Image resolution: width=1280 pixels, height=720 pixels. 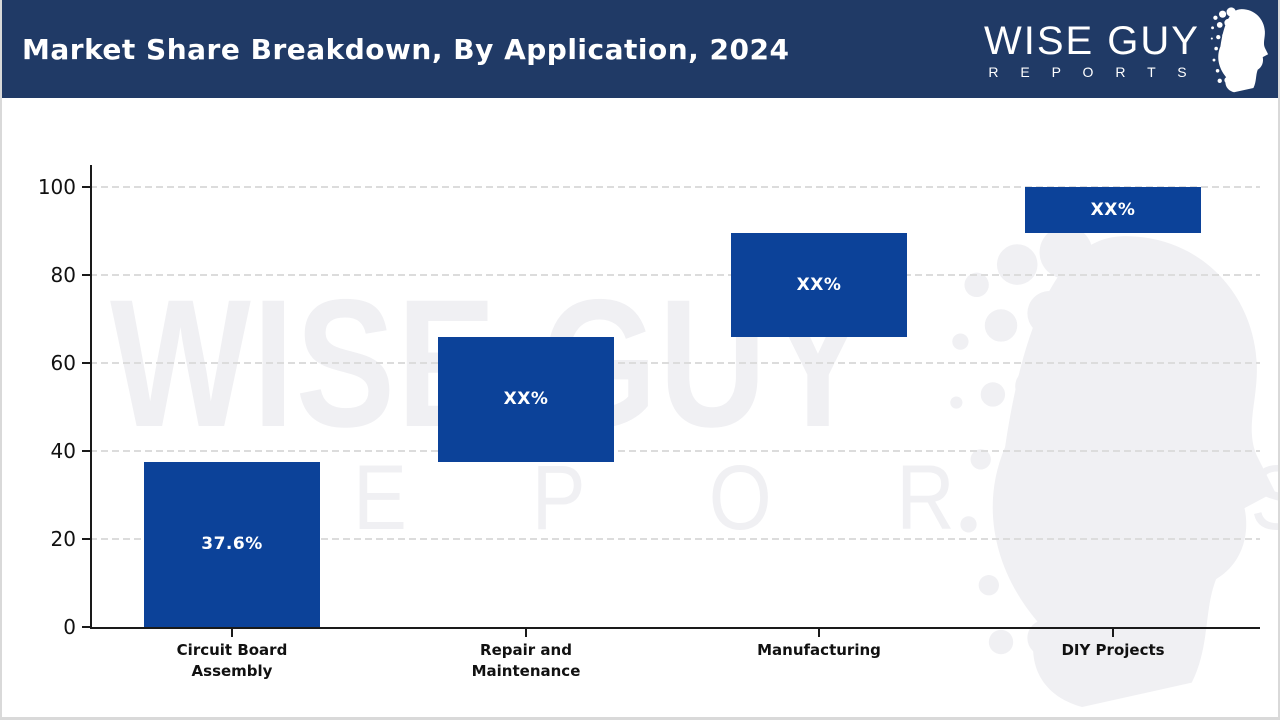 What do you see at coordinates (232, 650) in the screenshot?
I see `category-label-line: Circuit Board` at bounding box center [232, 650].